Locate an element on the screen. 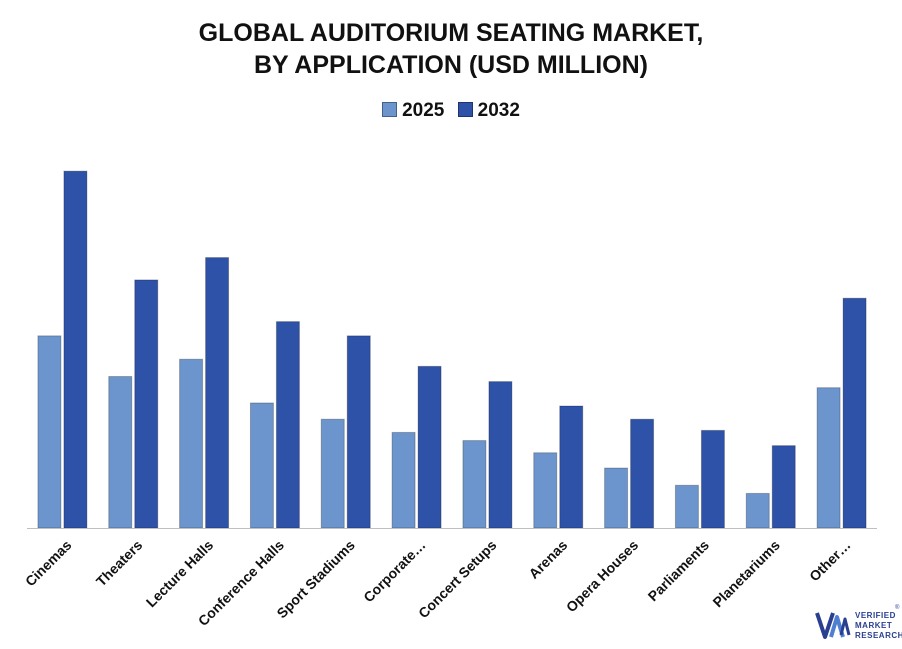 This screenshot has height=649, width=902. bar-corporate-2032 is located at coordinates (429, 447).